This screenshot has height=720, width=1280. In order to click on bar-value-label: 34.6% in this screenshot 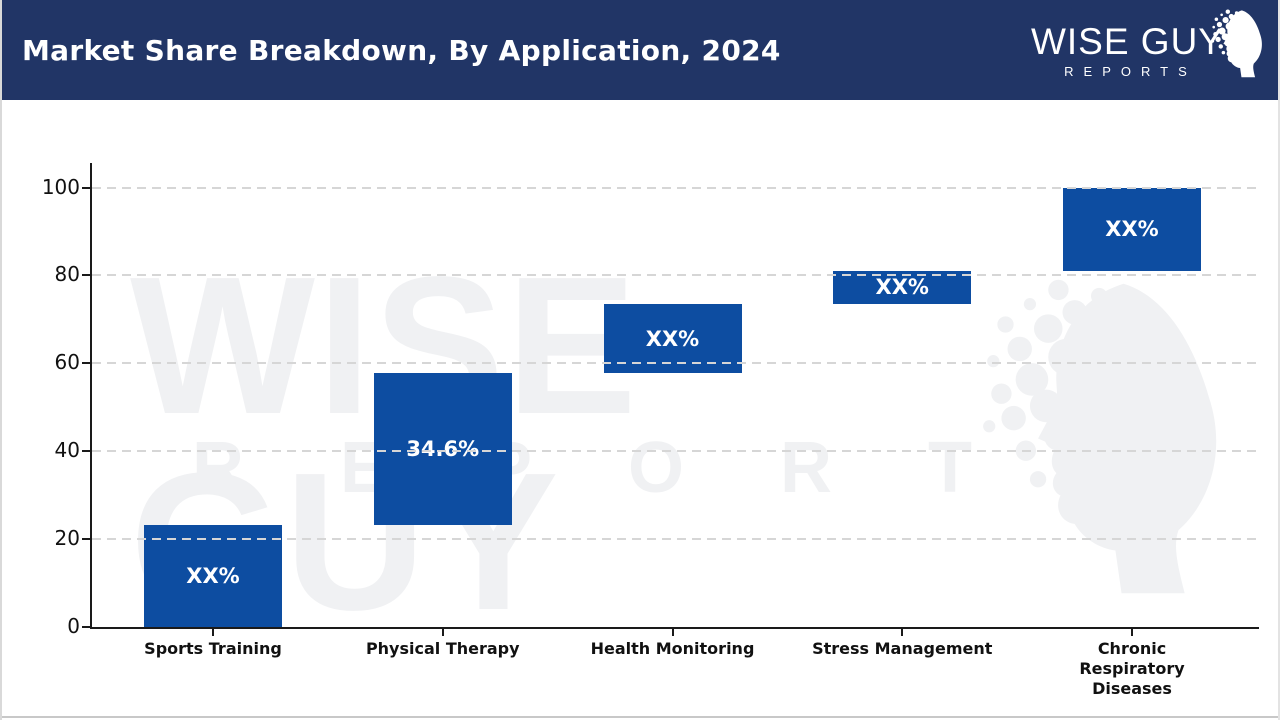, I will do `click(443, 449)`.